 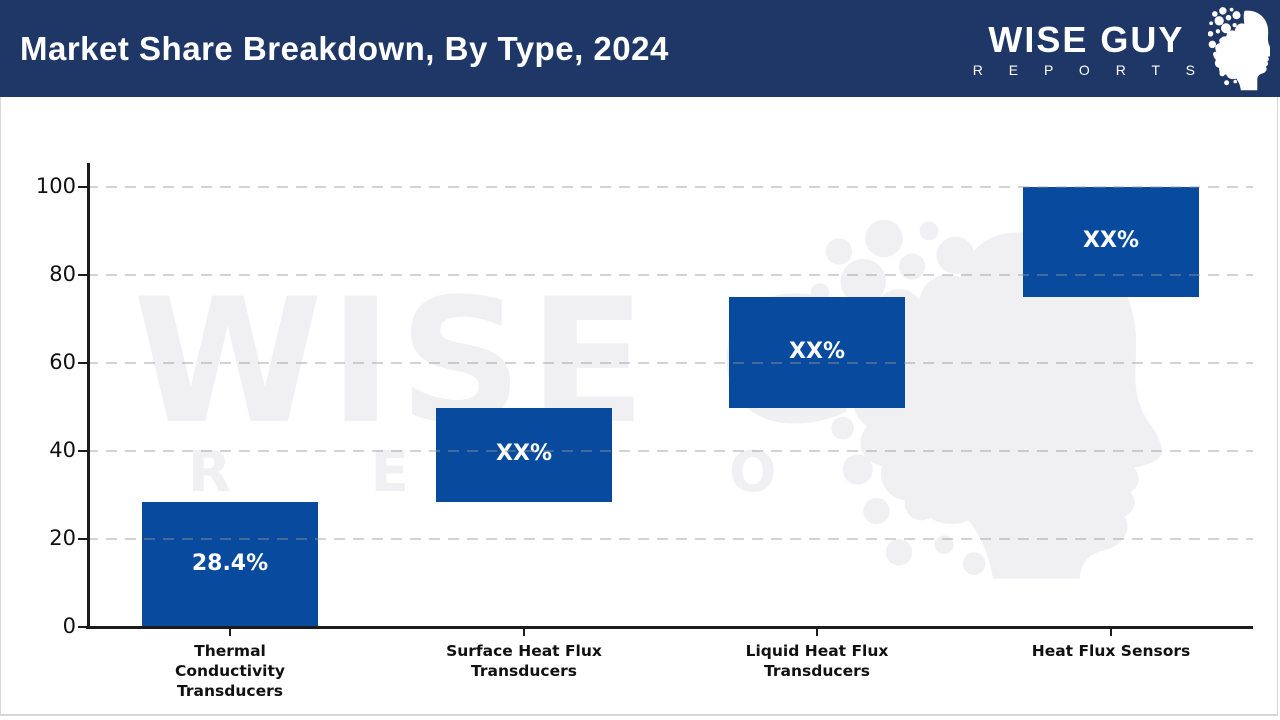 I want to click on category-label: Thermal Conductivity Transducers, so click(x=230, y=671).